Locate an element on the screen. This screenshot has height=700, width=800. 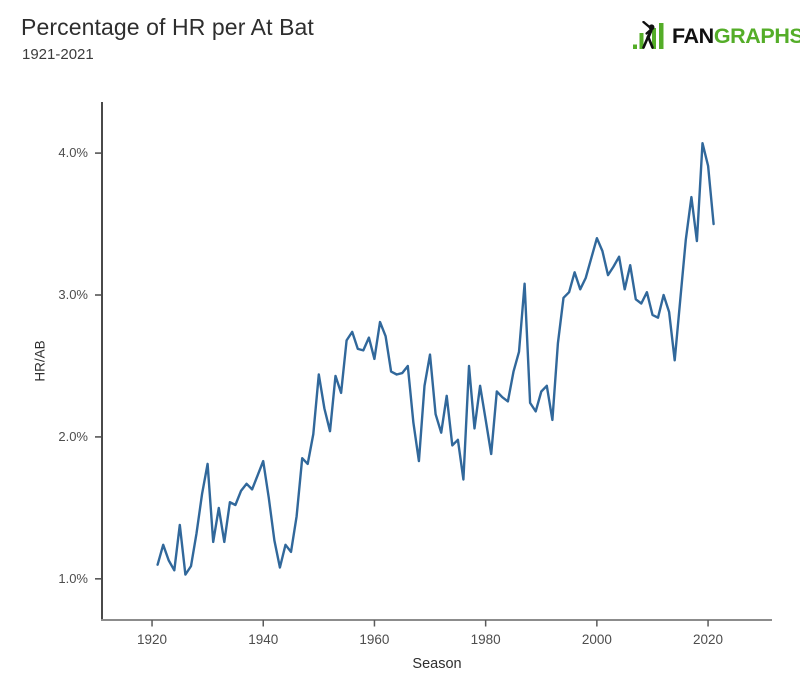
page-title: Percentage of HR per At Bat is located at coordinates (167, 27).